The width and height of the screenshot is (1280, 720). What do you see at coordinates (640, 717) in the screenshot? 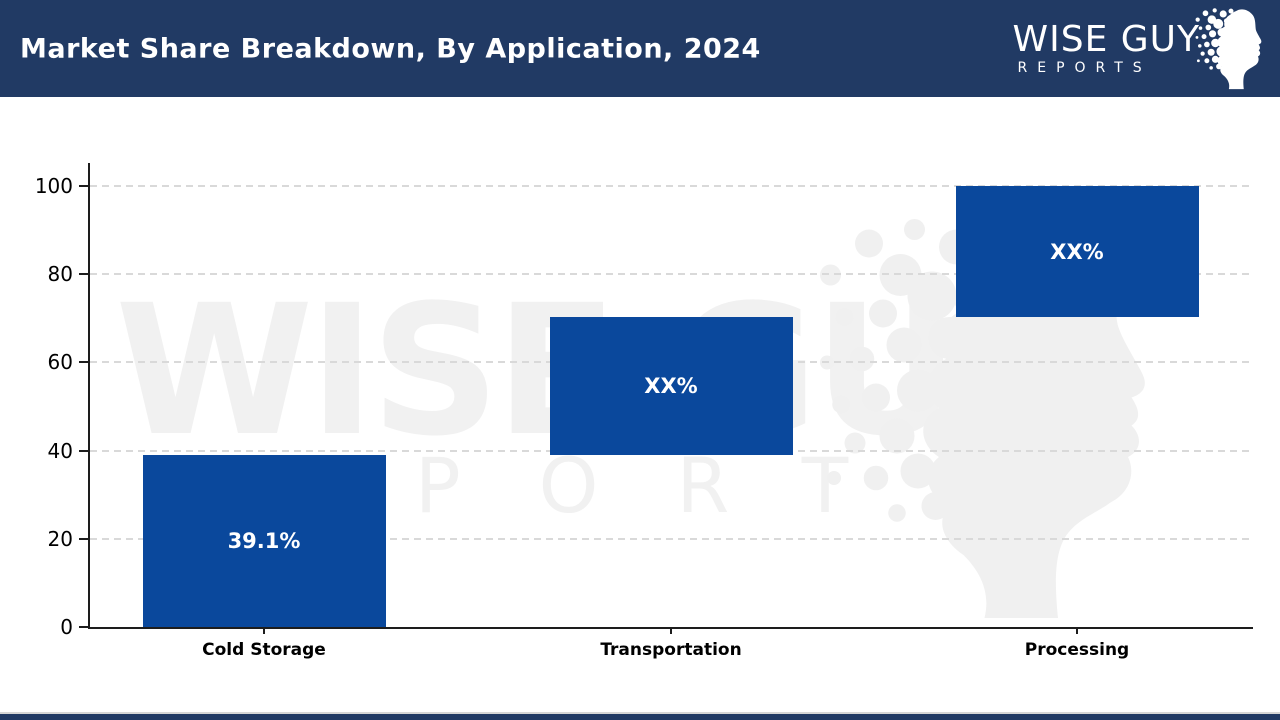
I see `footer-bar` at bounding box center [640, 717].